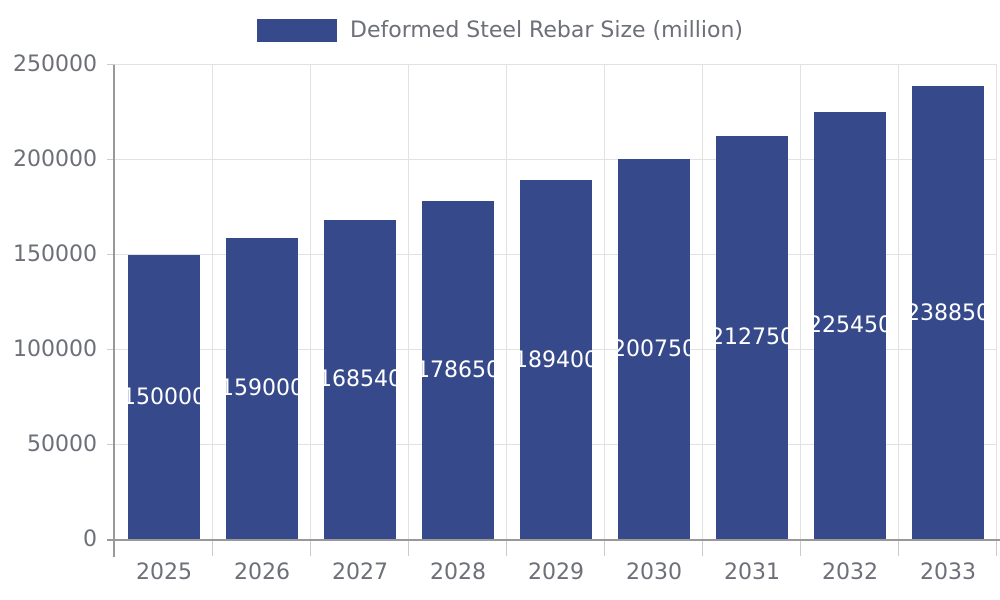 The height and width of the screenshot is (600, 1000). I want to click on x-axis-label: 2030, so click(654, 572).